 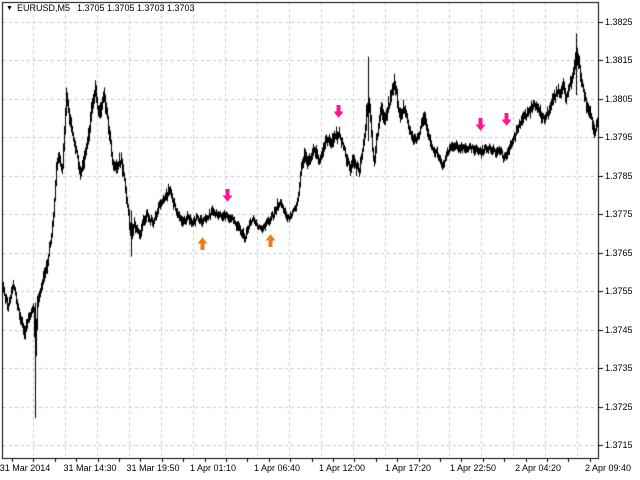 I want to click on price-axis-label: 1.3775, so click(x=619, y=214).